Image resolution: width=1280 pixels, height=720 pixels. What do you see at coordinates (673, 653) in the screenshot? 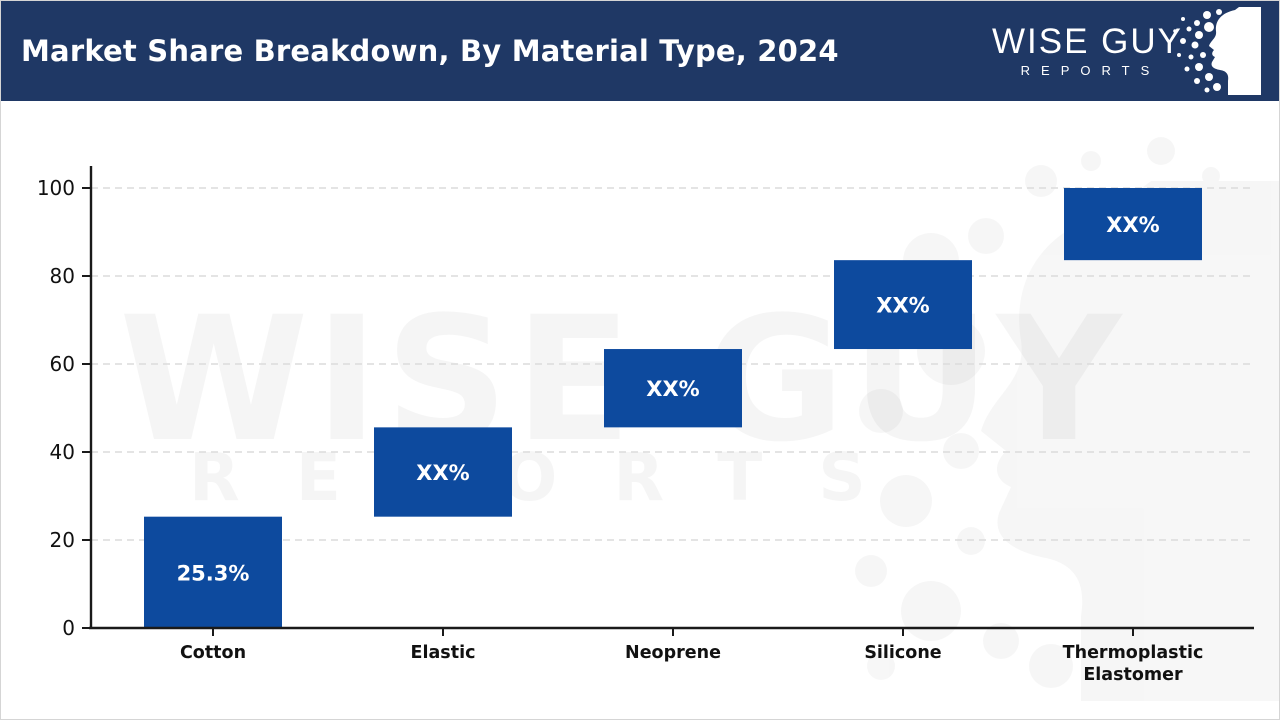
I see `x-tick-label: Neoprene` at bounding box center [673, 653].